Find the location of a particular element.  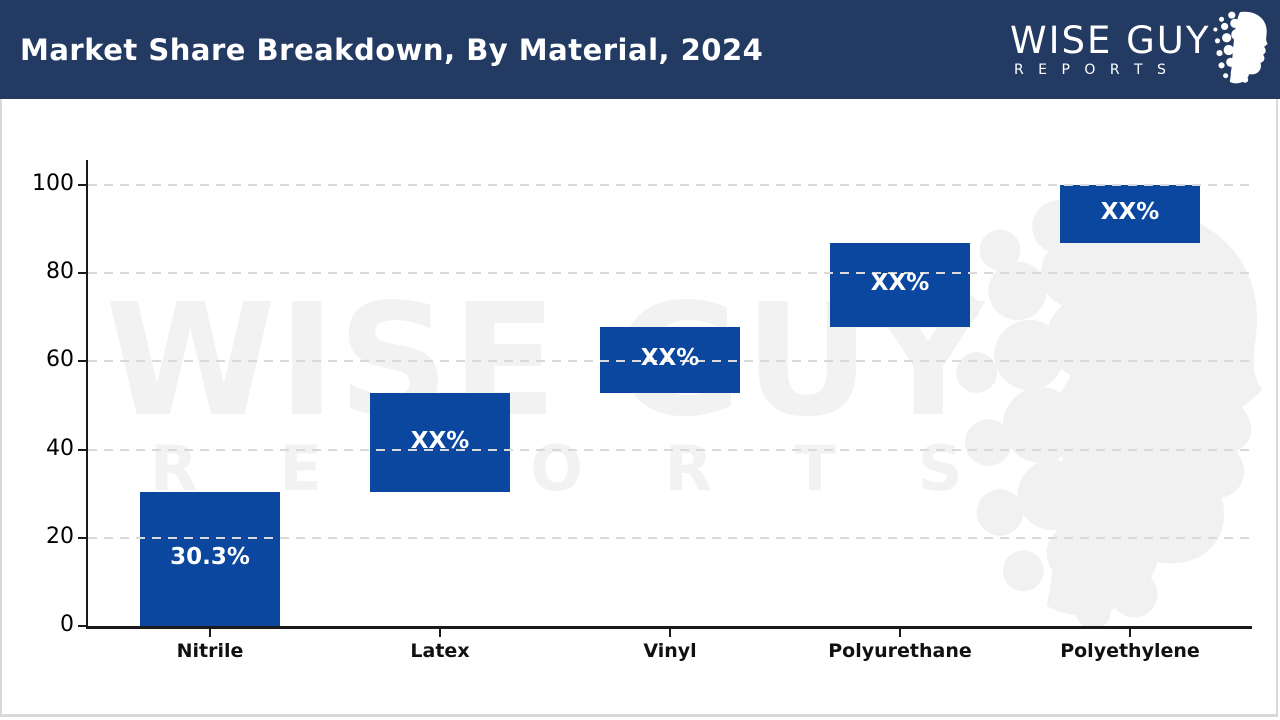

logo-head-icon is located at coordinates (1240, 47).